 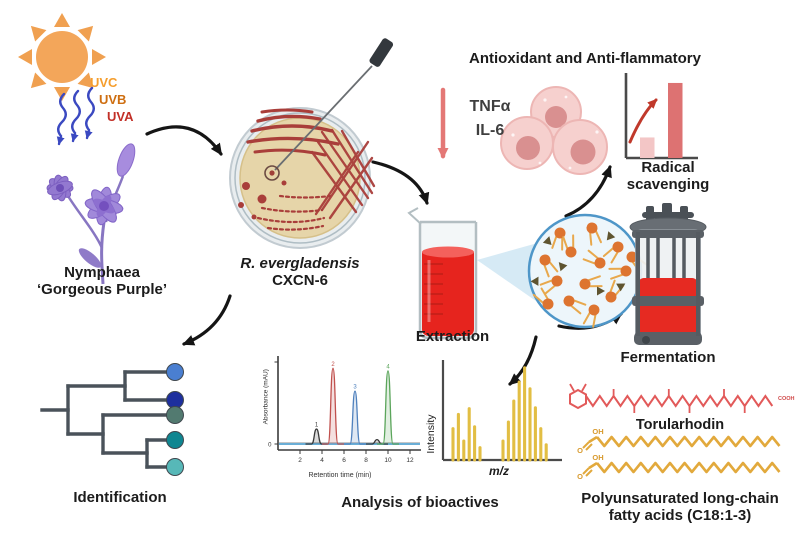 What do you see at coordinates (442, 273) in the screenshot?
I see `beaker-illustration` at bounding box center [442, 273].